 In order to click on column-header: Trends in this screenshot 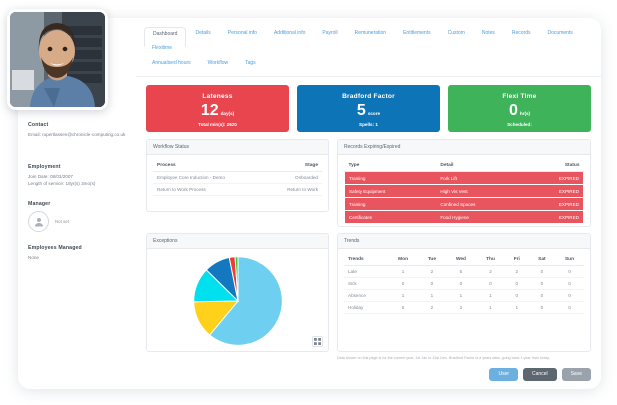, I will do `click(366, 260)`.